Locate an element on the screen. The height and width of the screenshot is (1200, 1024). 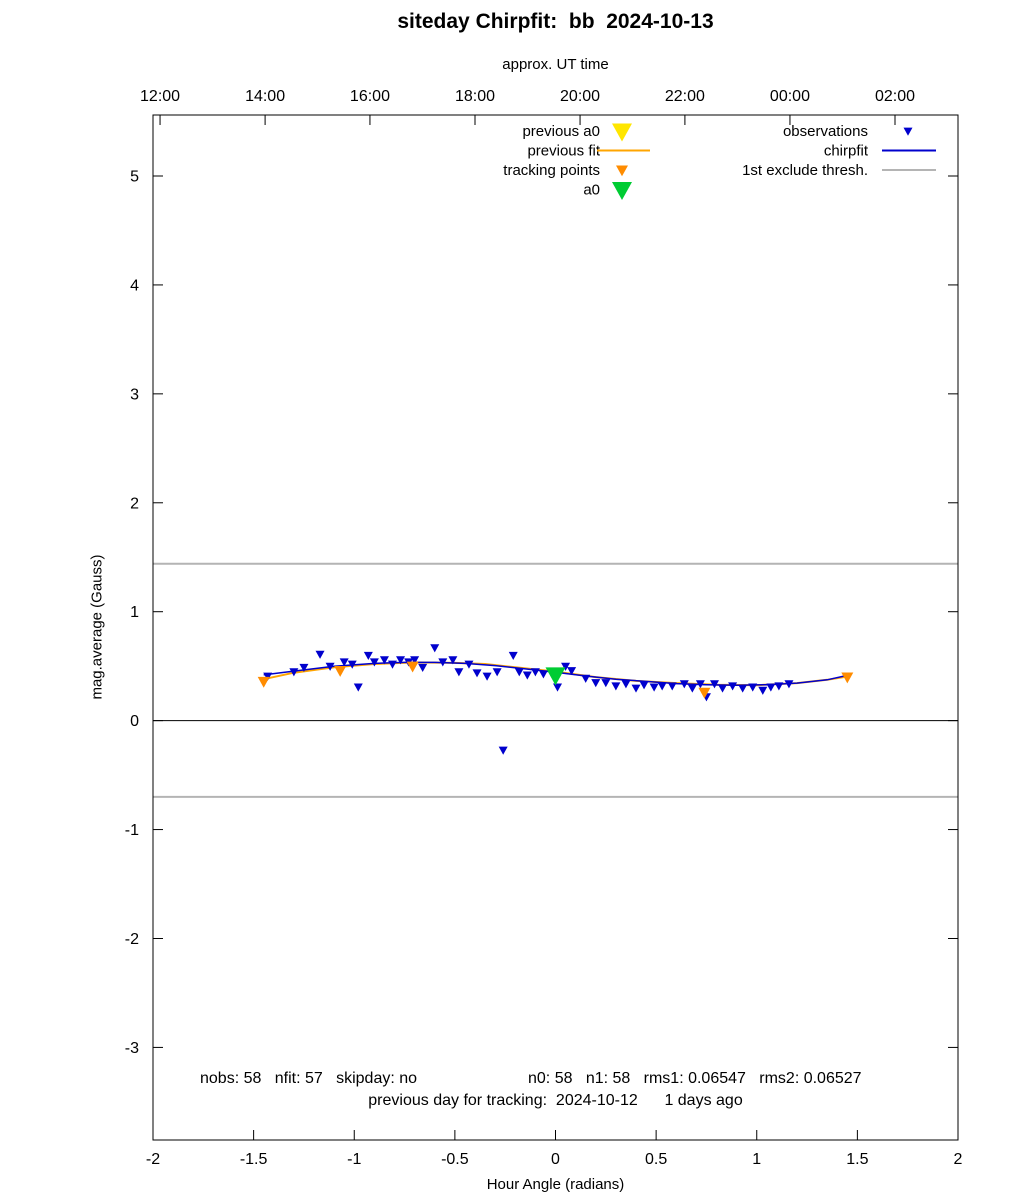
stats-line1-left: nobs: 58 nfit: 57 skipday: no is located at coordinates (309, 1078).